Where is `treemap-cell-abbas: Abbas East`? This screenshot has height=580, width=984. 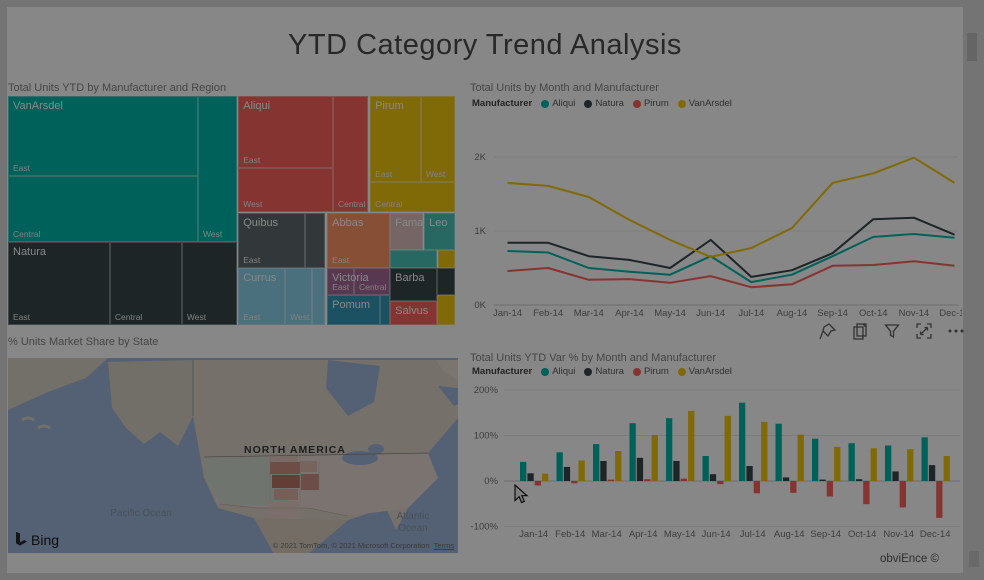 treemap-cell-abbas: Abbas East is located at coordinates (359, 240).